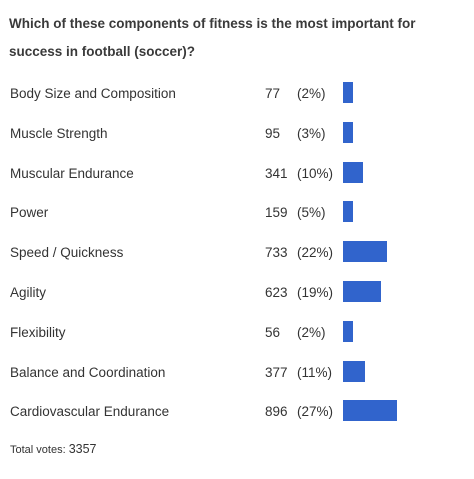  What do you see at coordinates (59, 133) in the screenshot?
I see `option-label: Muscle Strength` at bounding box center [59, 133].